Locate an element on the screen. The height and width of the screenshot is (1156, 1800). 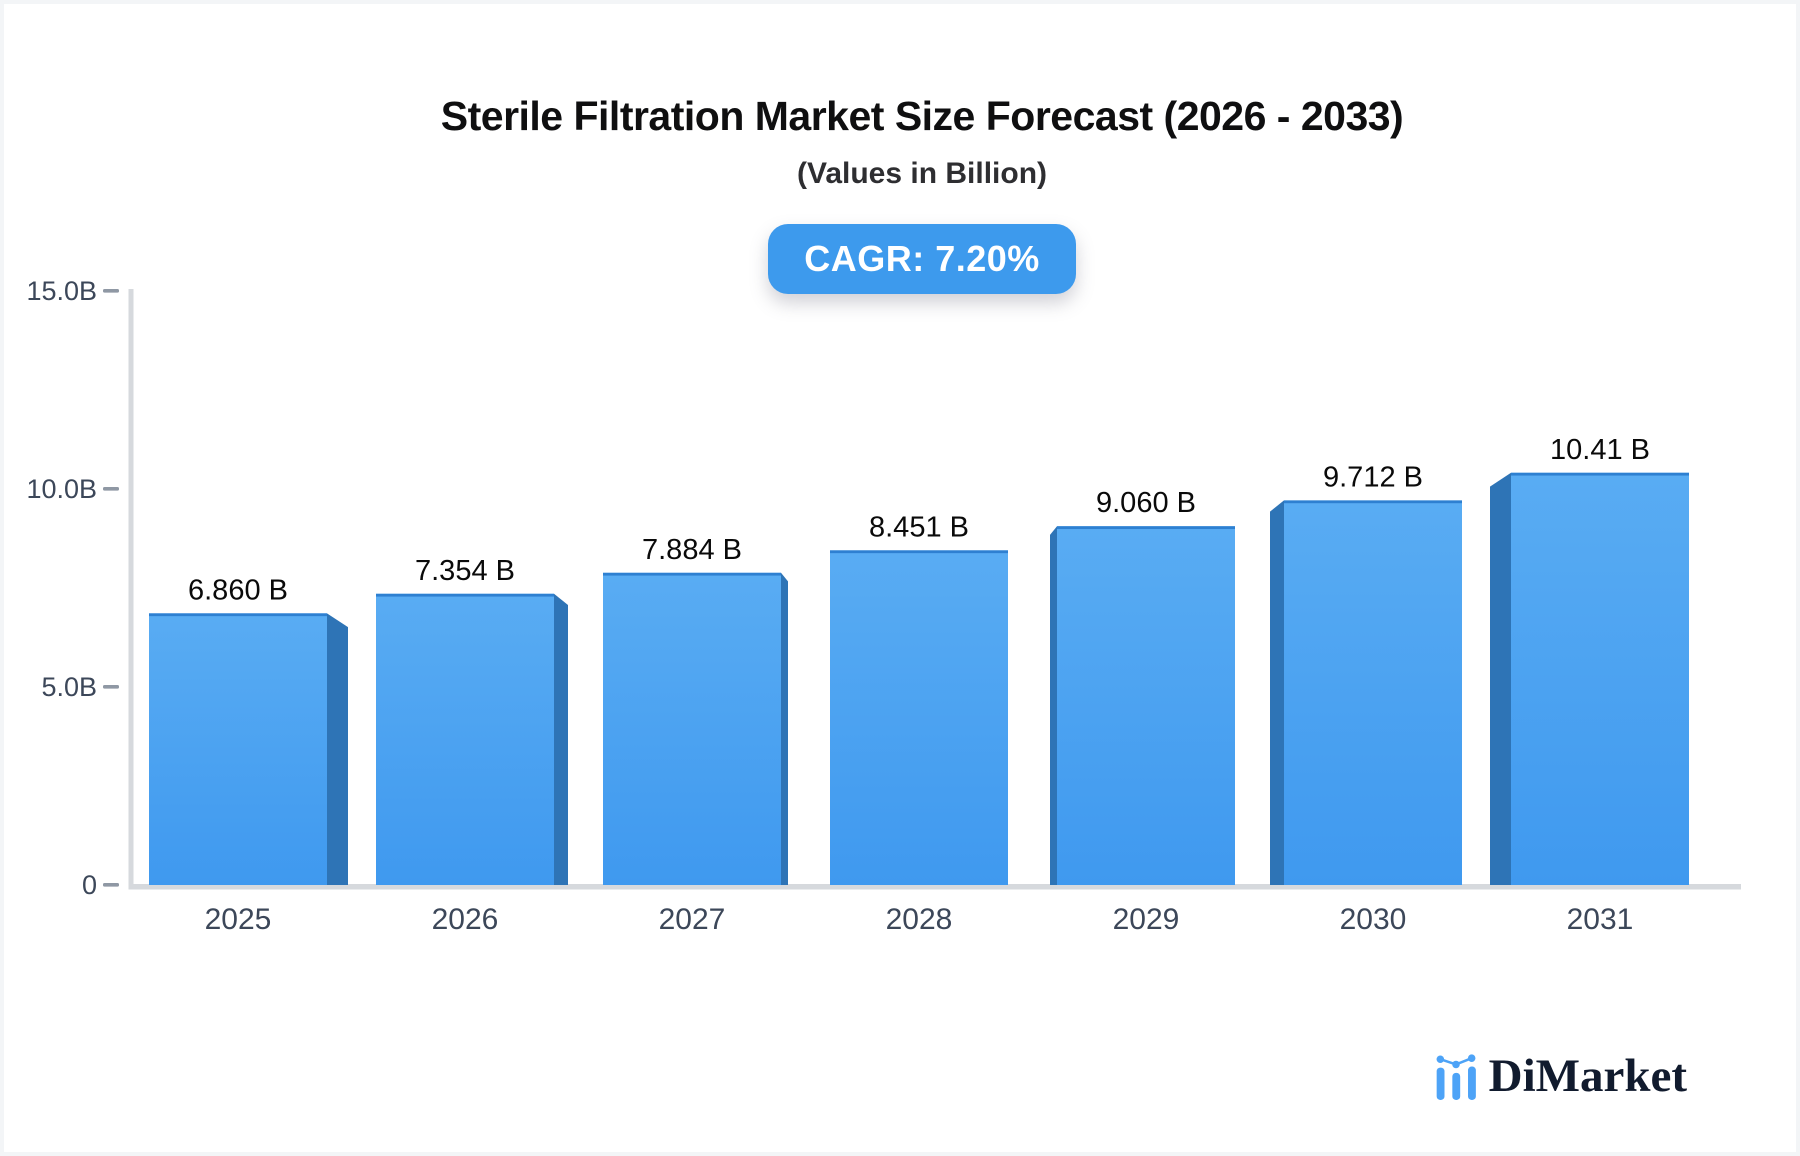
x-axis-line is located at coordinates (934, 887).